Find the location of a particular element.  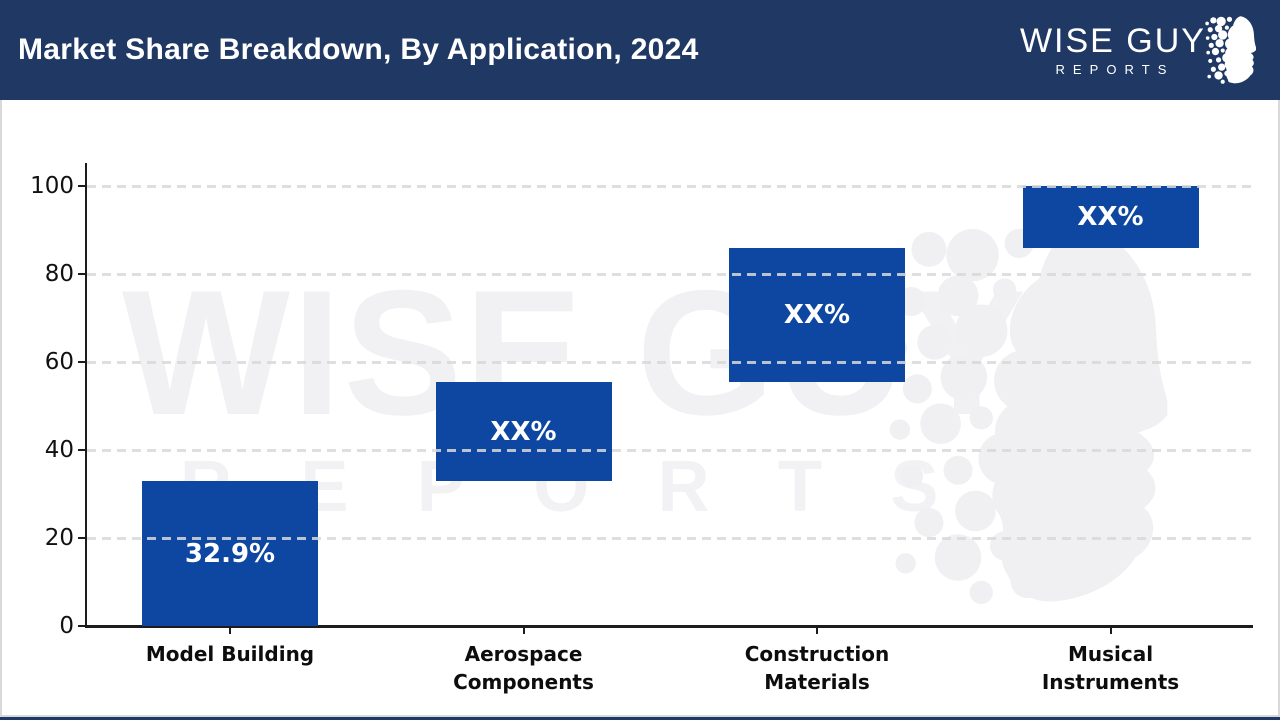

category-label-2: Aerospace Components is located at coordinates (523, 668).